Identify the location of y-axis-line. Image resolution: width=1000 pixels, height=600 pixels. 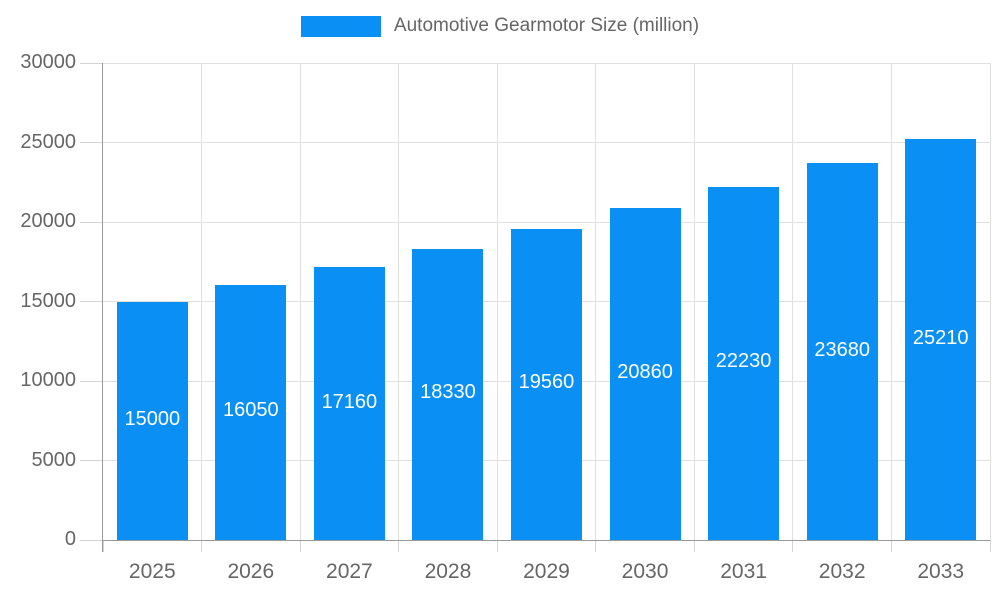
(102, 307).